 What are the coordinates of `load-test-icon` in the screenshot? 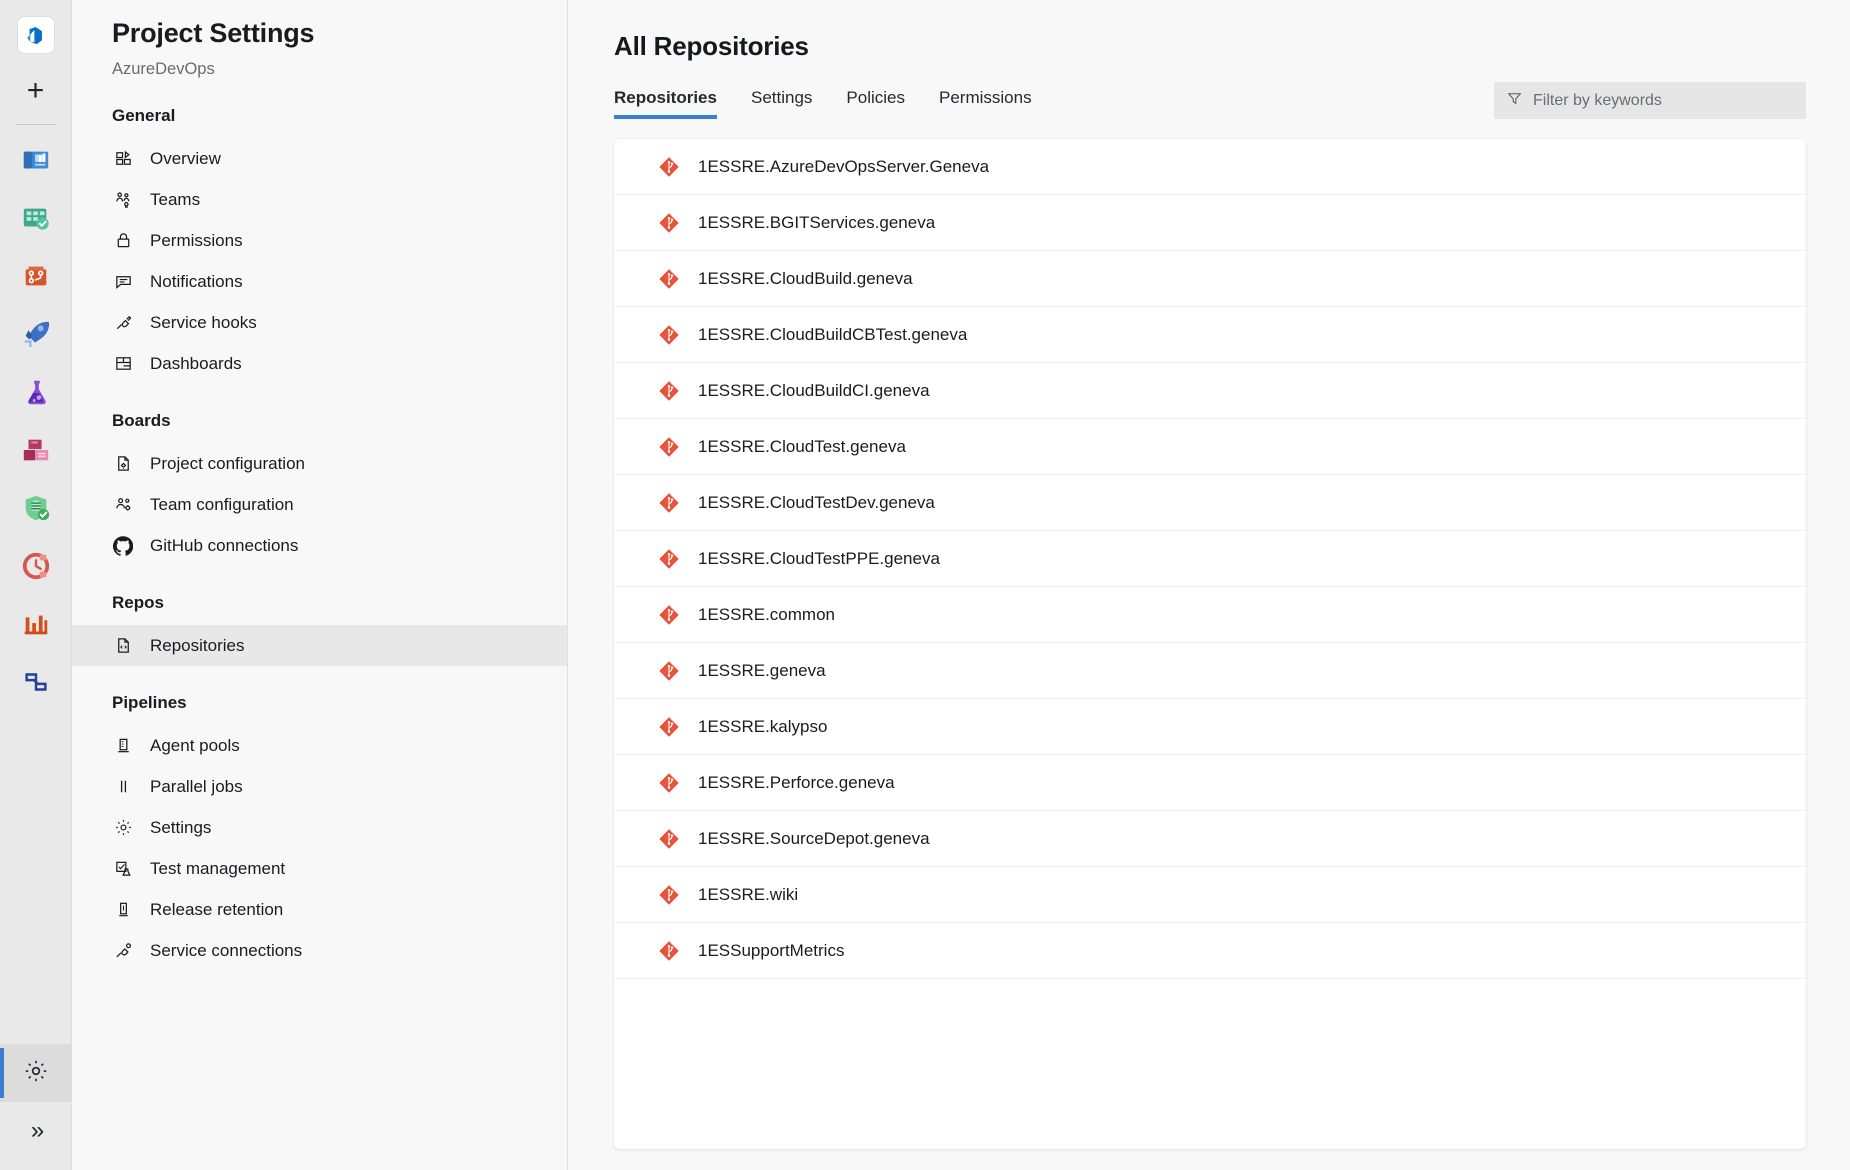 It's located at (36, 568).